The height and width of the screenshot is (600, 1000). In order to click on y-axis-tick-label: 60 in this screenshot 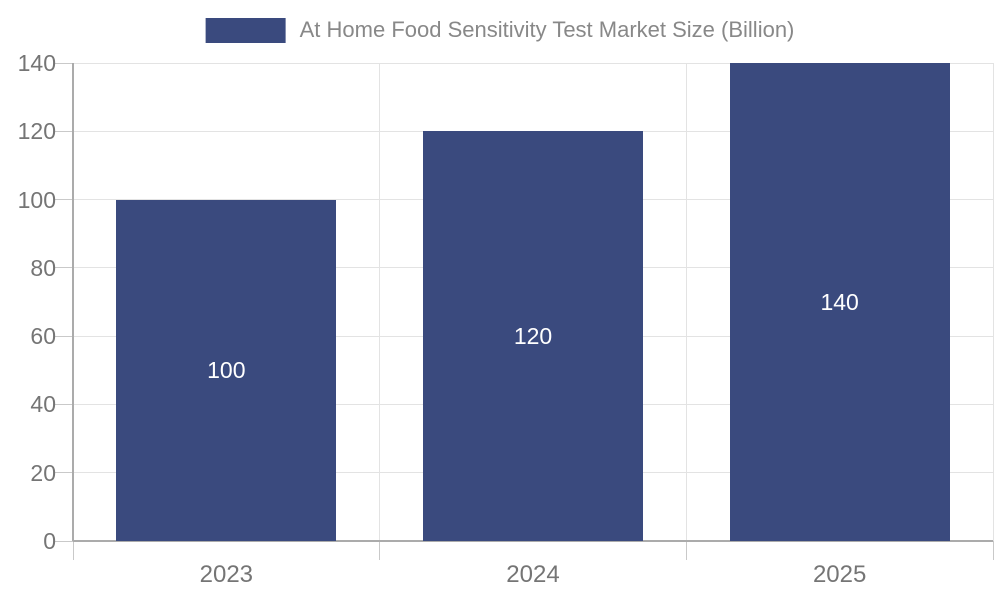, I will do `click(43, 336)`.